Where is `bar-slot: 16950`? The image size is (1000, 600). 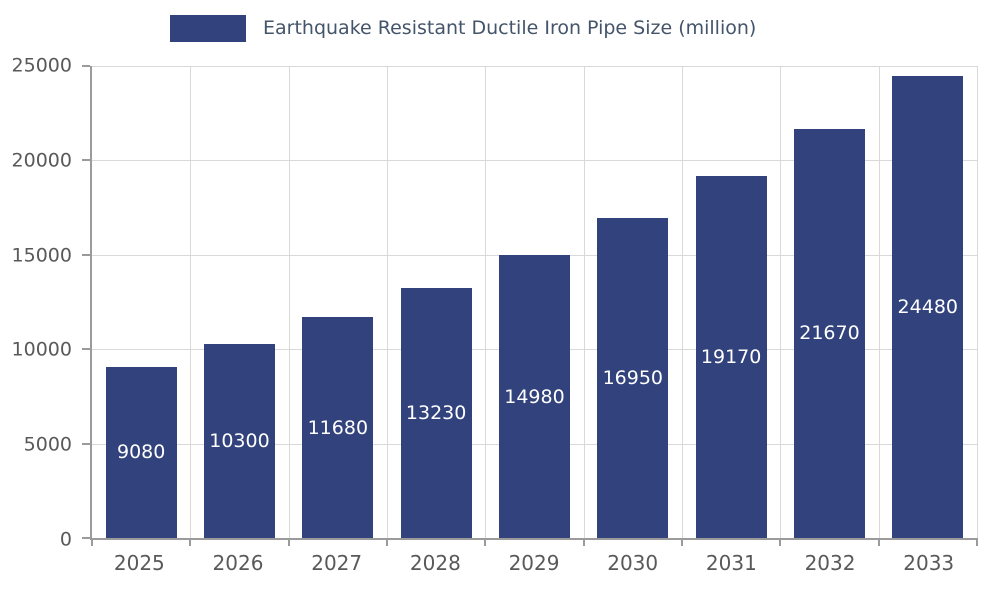
bar-slot: 16950 is located at coordinates (633, 302).